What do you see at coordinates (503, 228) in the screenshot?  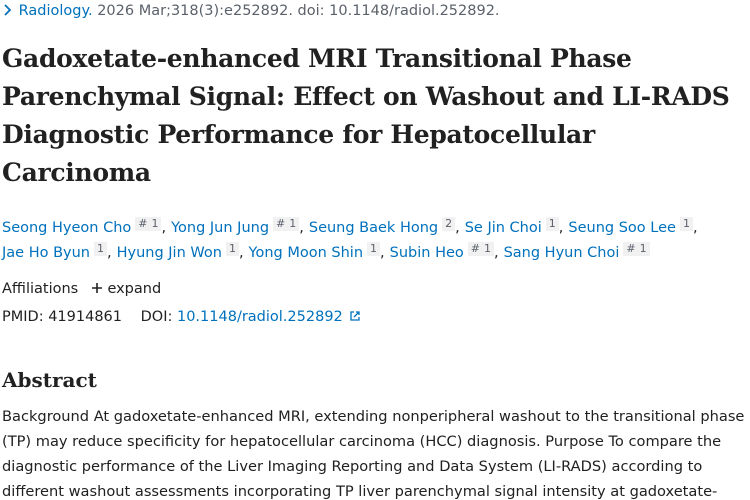 I see `author-link: Se Jin Choi` at bounding box center [503, 228].